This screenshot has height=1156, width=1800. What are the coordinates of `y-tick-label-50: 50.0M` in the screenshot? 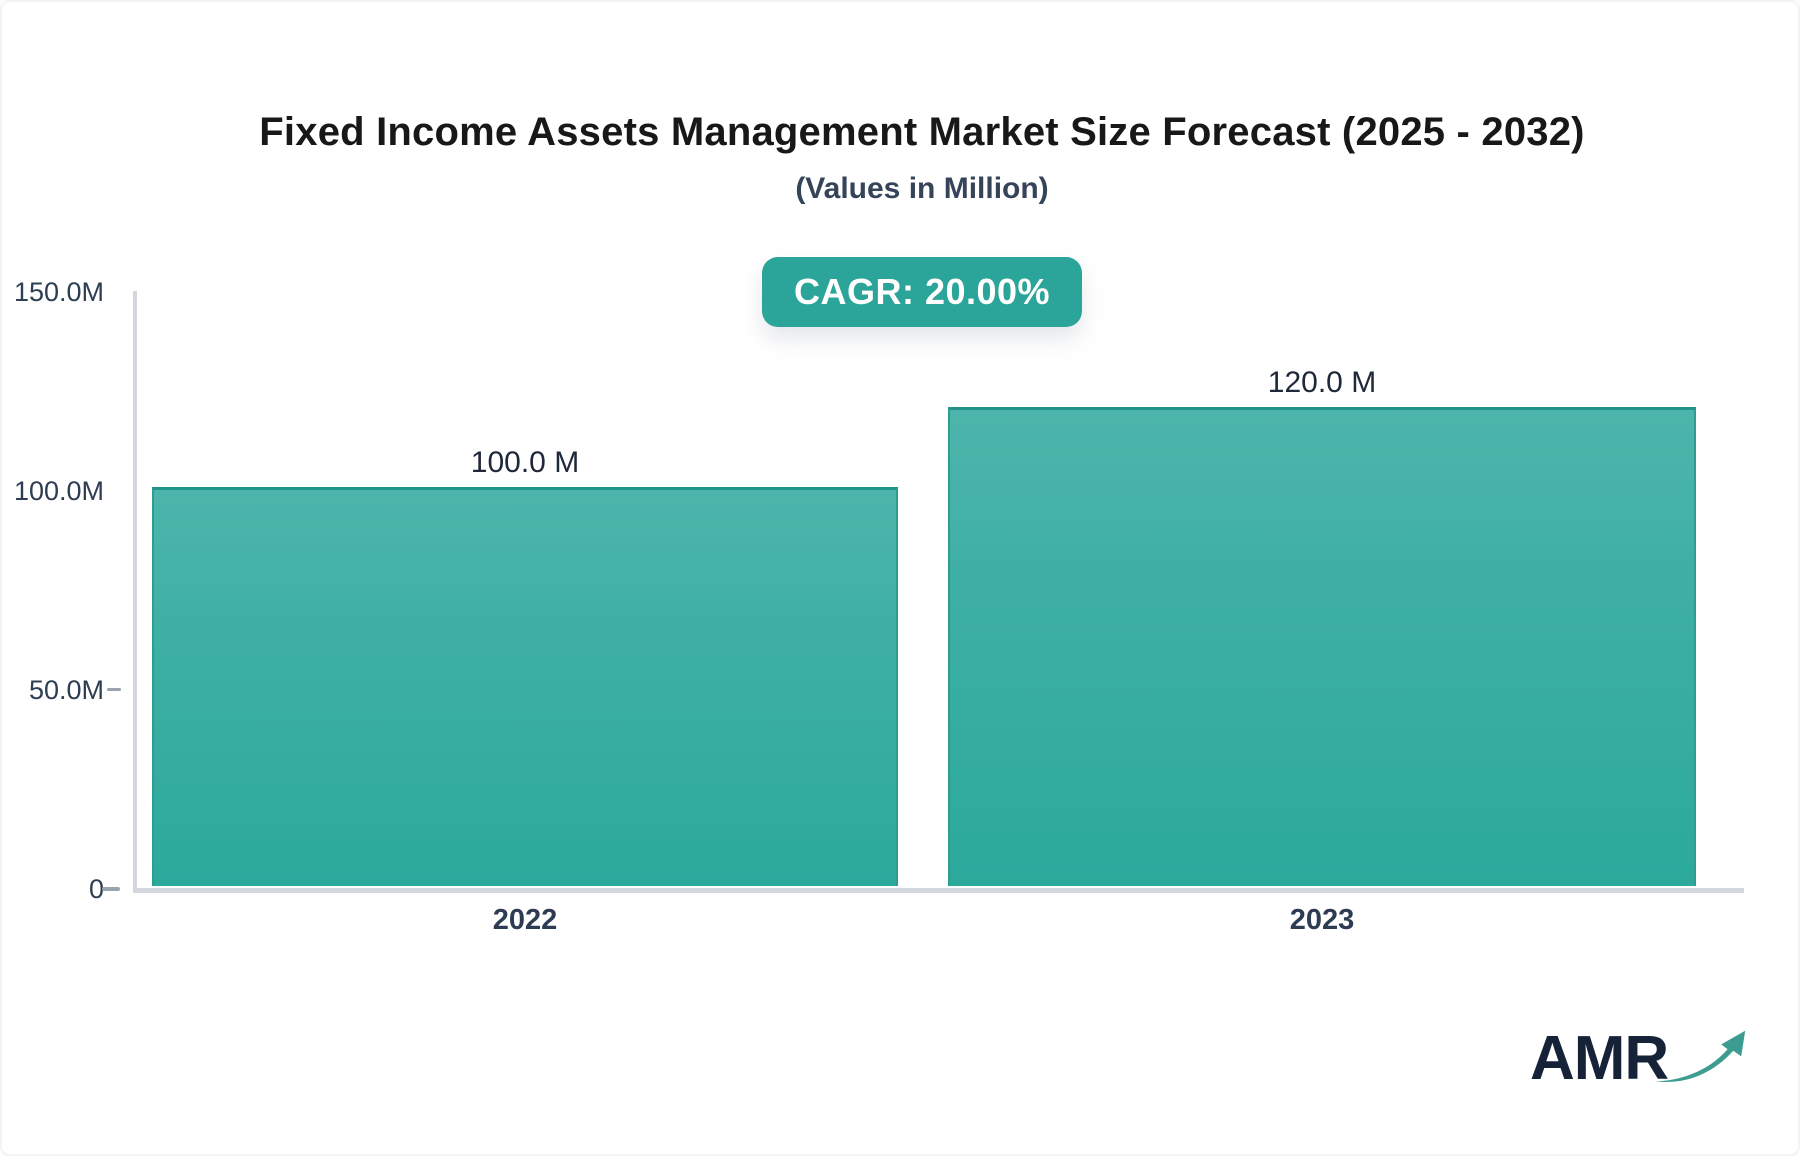 It's located at (66, 690).